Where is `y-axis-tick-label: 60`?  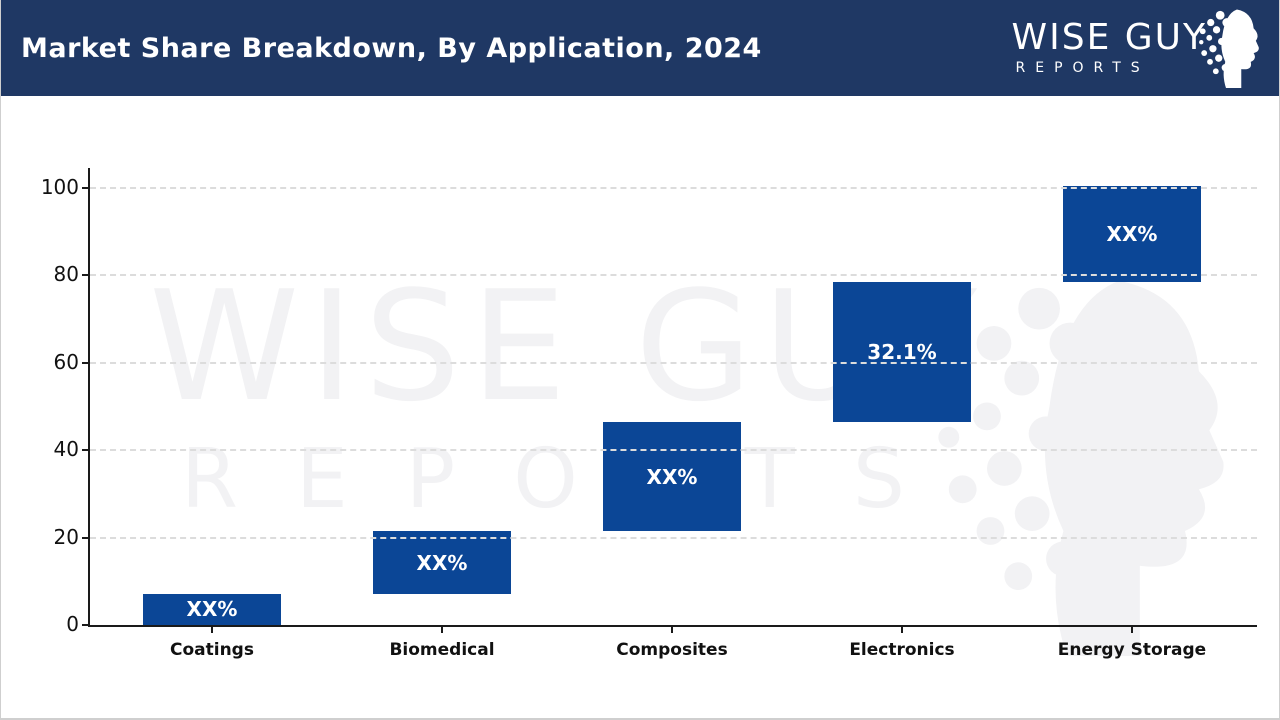 y-axis-tick-label: 60 is located at coordinates (66, 361).